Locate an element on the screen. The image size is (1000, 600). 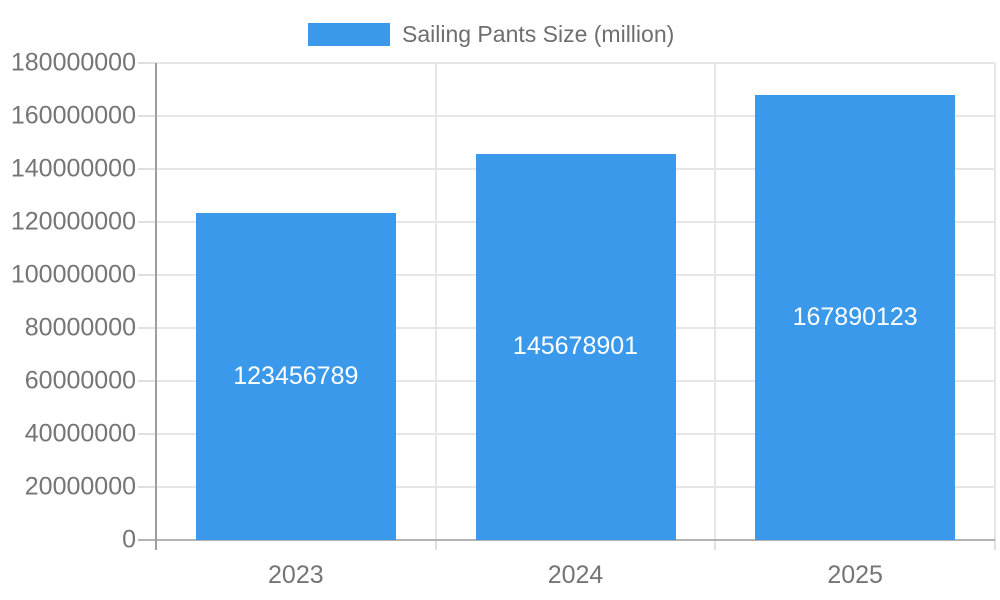
bar-2024: 145678901 is located at coordinates (575, 346).